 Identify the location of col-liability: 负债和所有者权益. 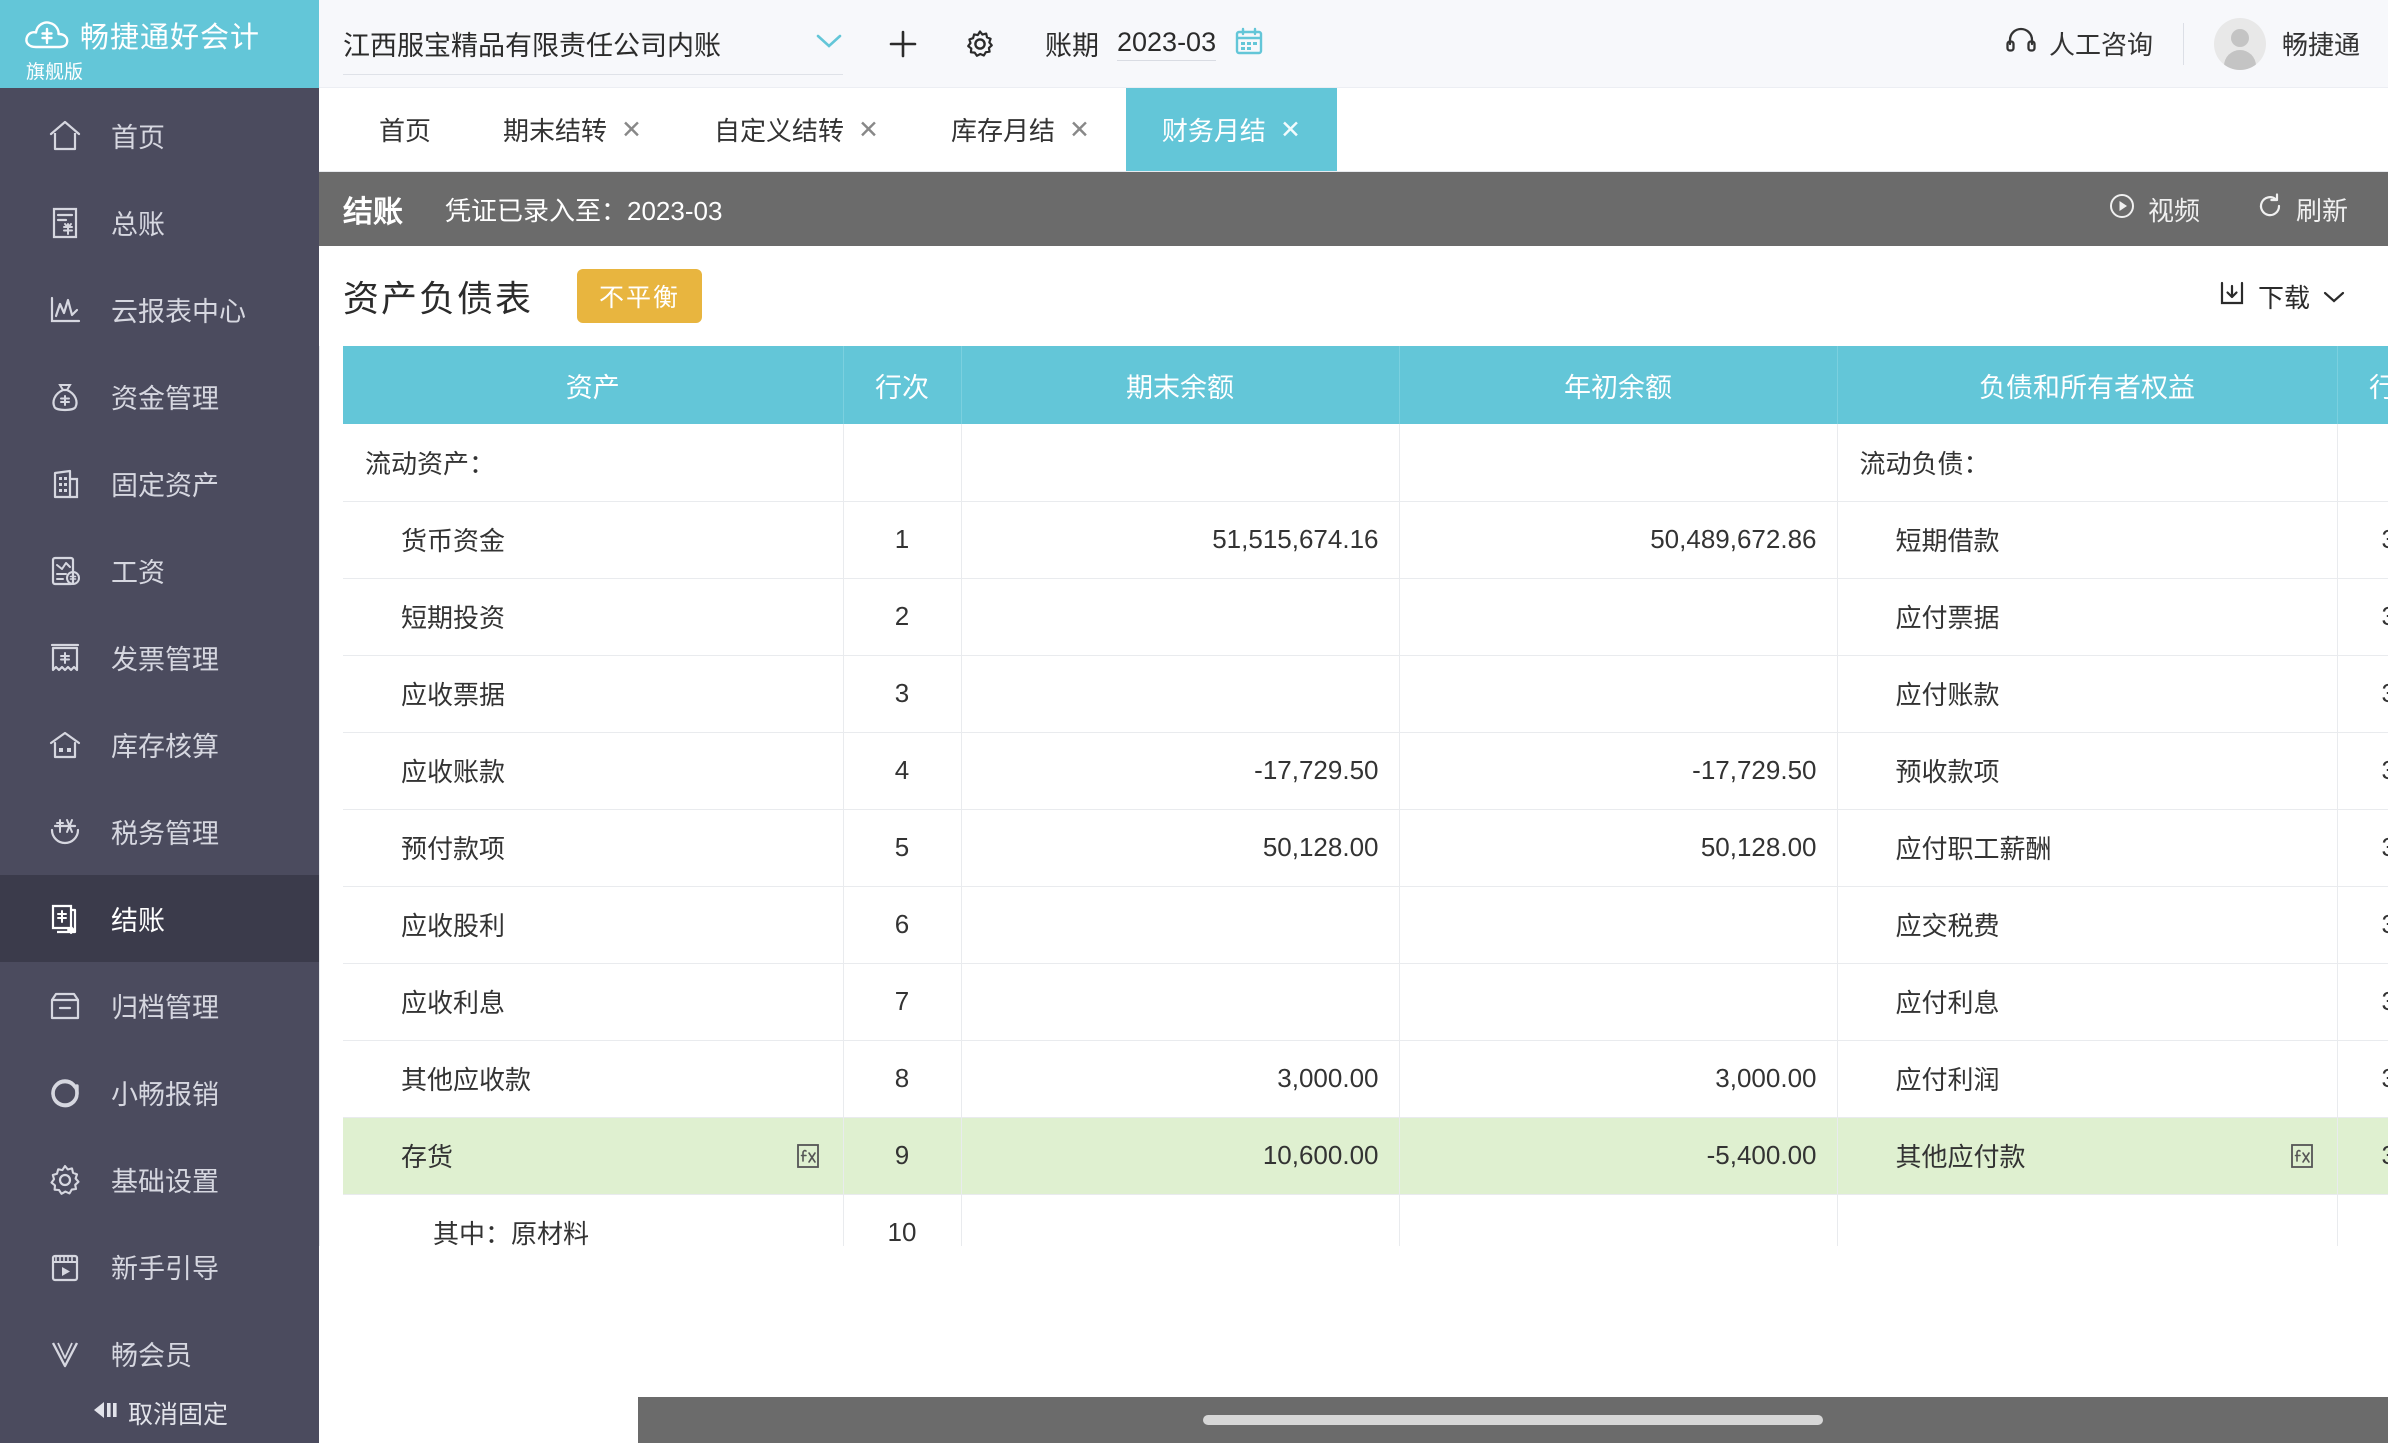
(2087, 385).